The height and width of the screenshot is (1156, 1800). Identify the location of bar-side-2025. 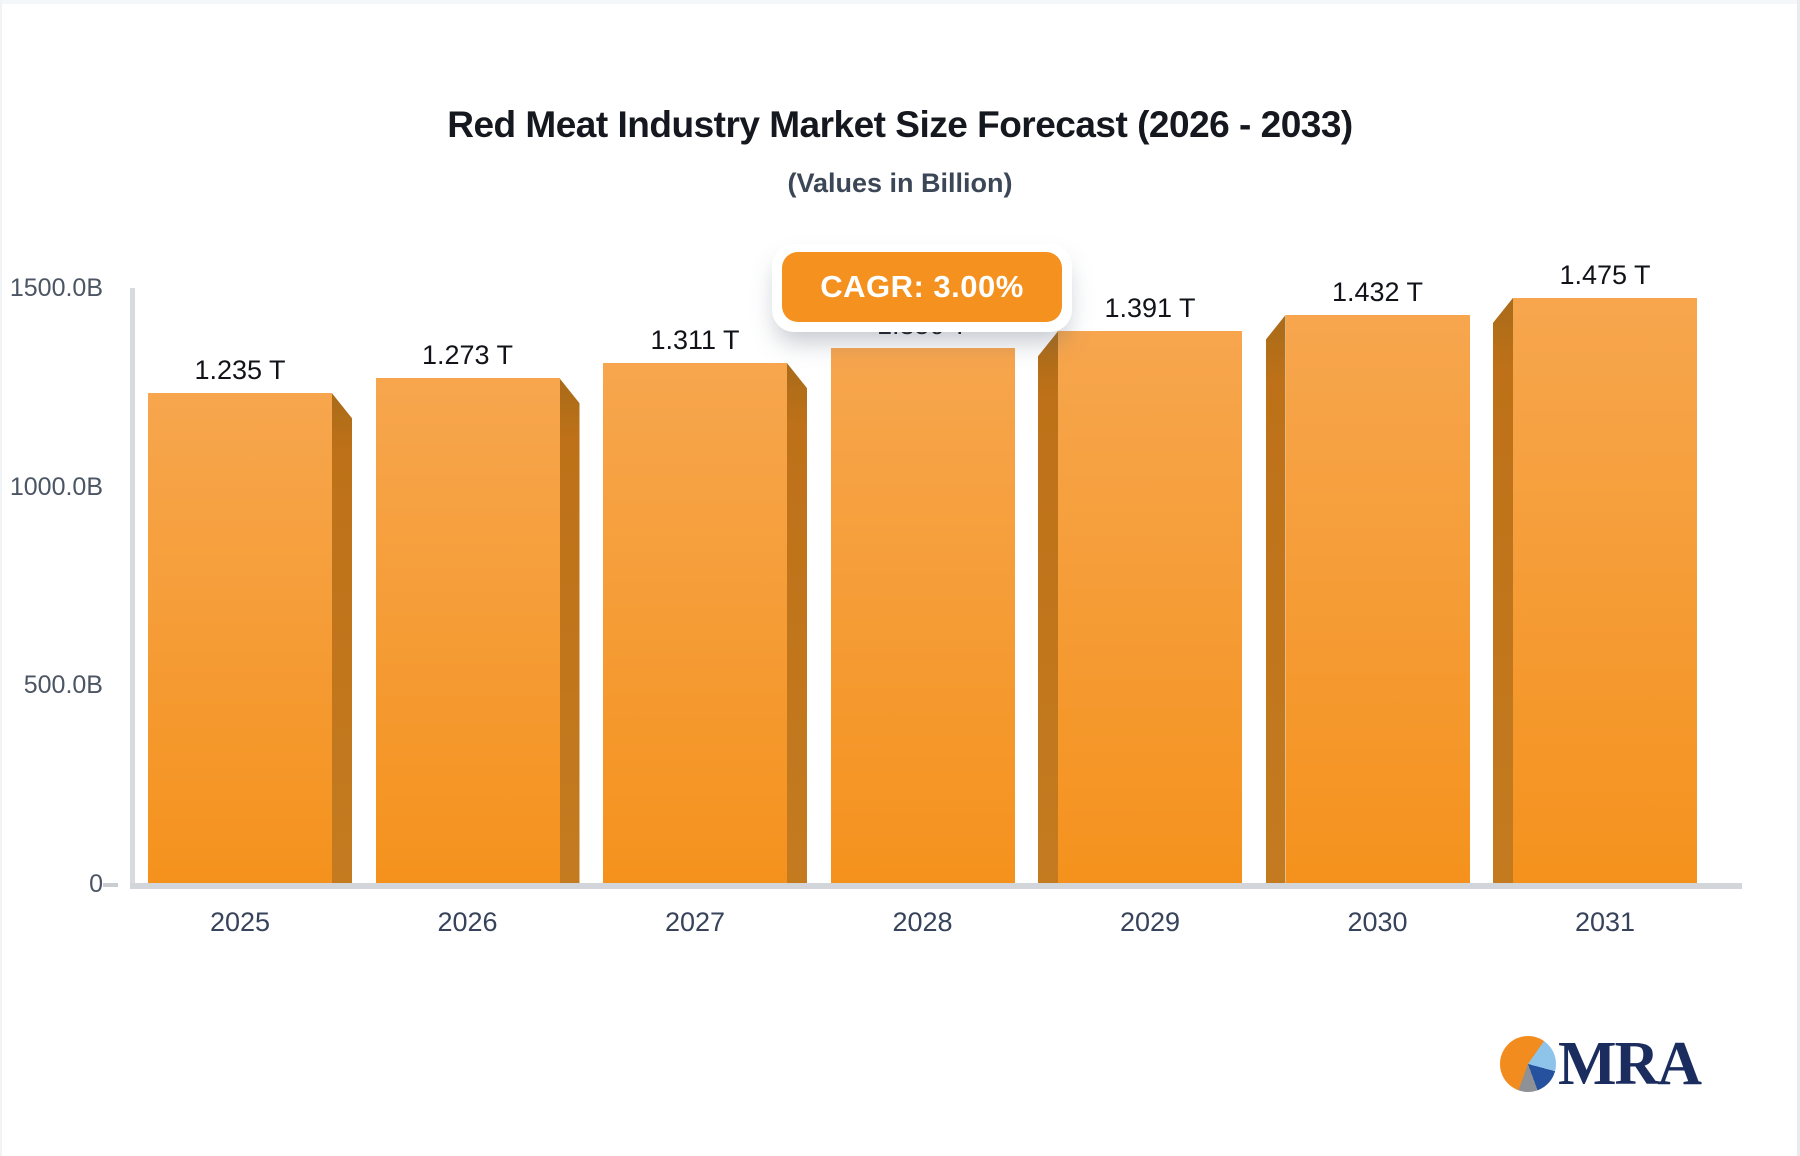
(342, 638).